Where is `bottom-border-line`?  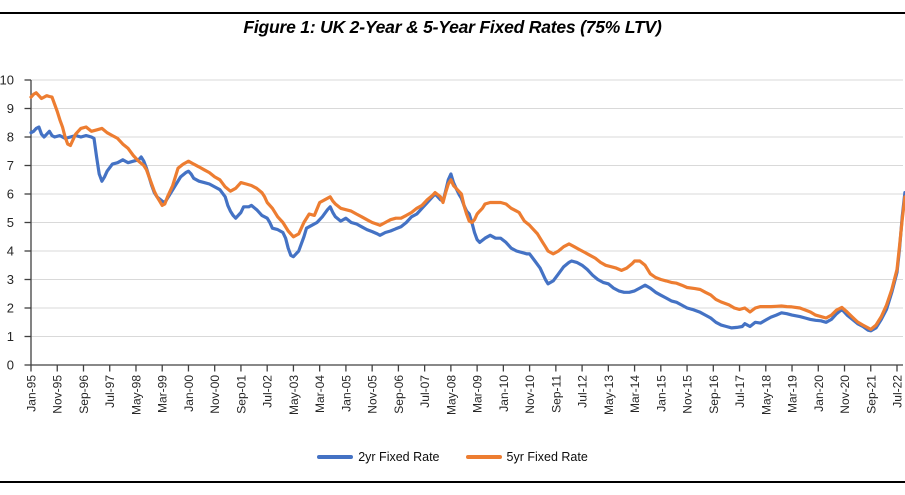 bottom-border-line is located at coordinates (452, 482).